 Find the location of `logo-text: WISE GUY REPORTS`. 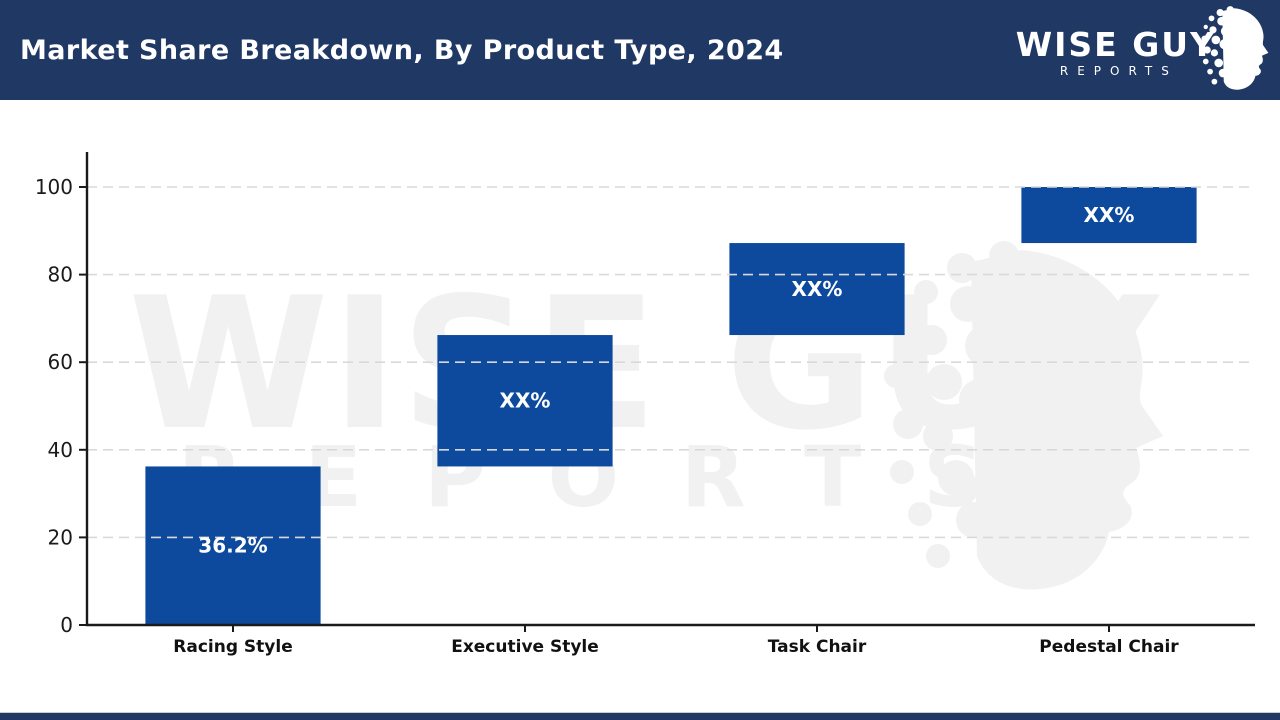

logo-text: WISE GUY REPORTS is located at coordinates (1116, 53).